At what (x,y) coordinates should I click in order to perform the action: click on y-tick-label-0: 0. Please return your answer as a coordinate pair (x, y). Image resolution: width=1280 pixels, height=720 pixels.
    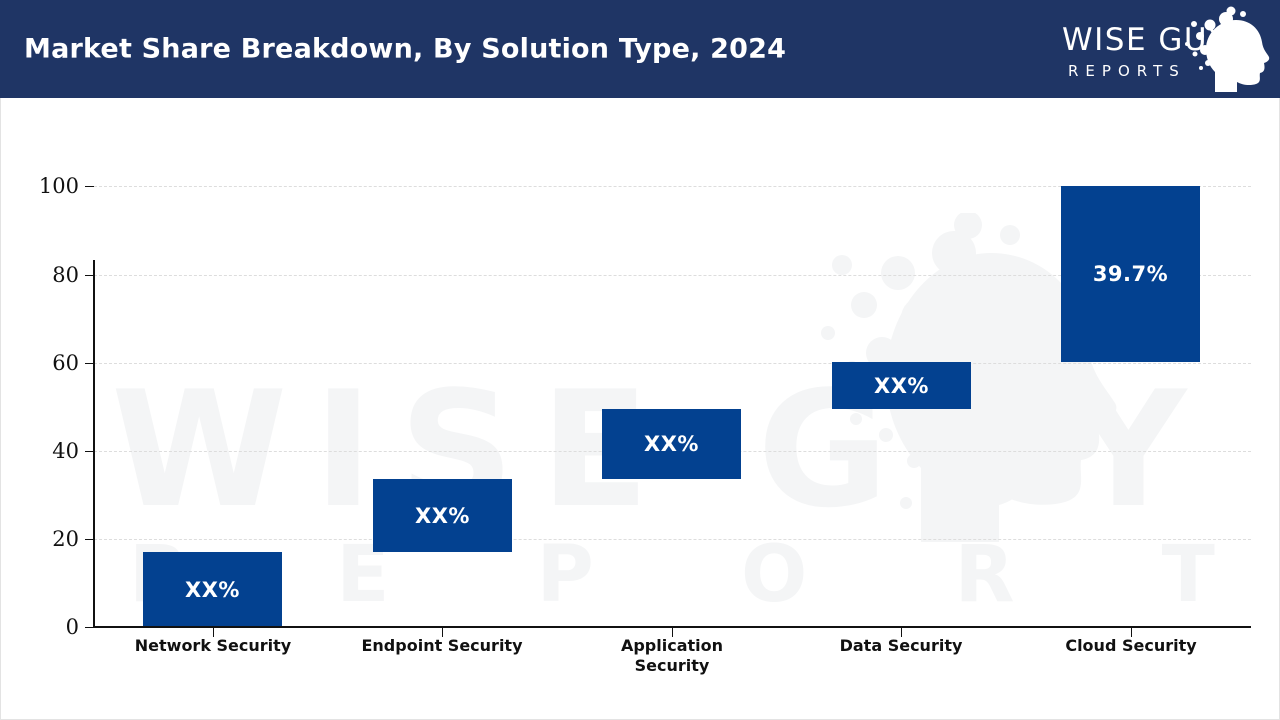
    Looking at the image, I should click on (72, 627).